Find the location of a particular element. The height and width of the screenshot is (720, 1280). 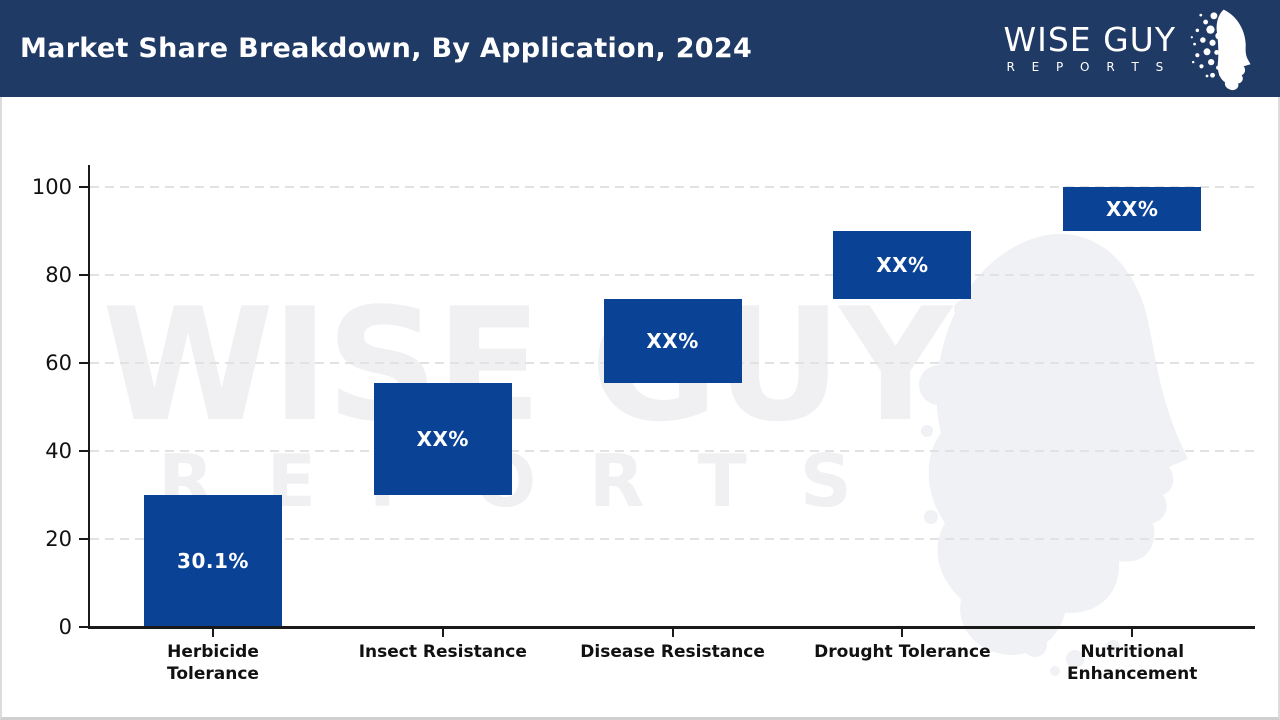

x-tick-label: Disease Resistance is located at coordinates (672, 652).